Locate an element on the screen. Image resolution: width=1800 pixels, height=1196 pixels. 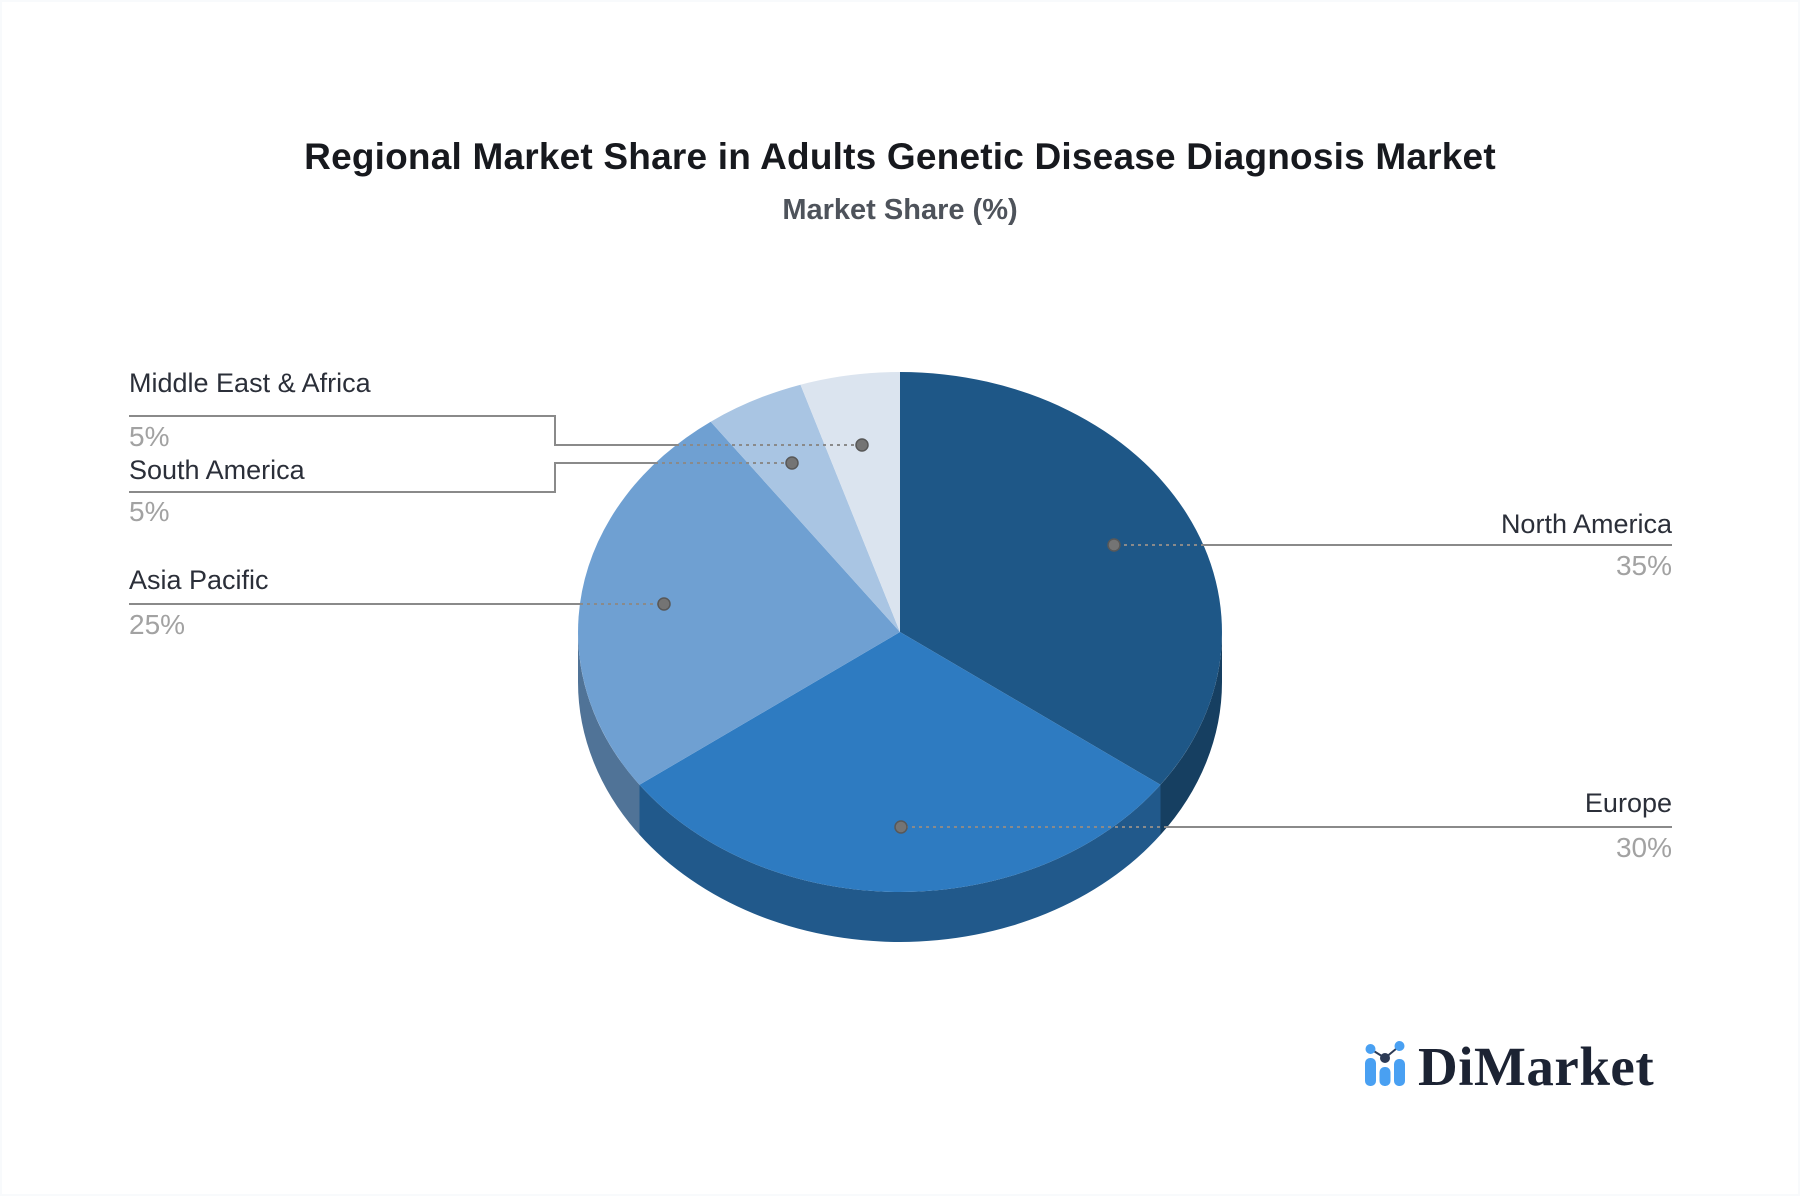
anchor-dot-asia-pacific is located at coordinates (664, 604).